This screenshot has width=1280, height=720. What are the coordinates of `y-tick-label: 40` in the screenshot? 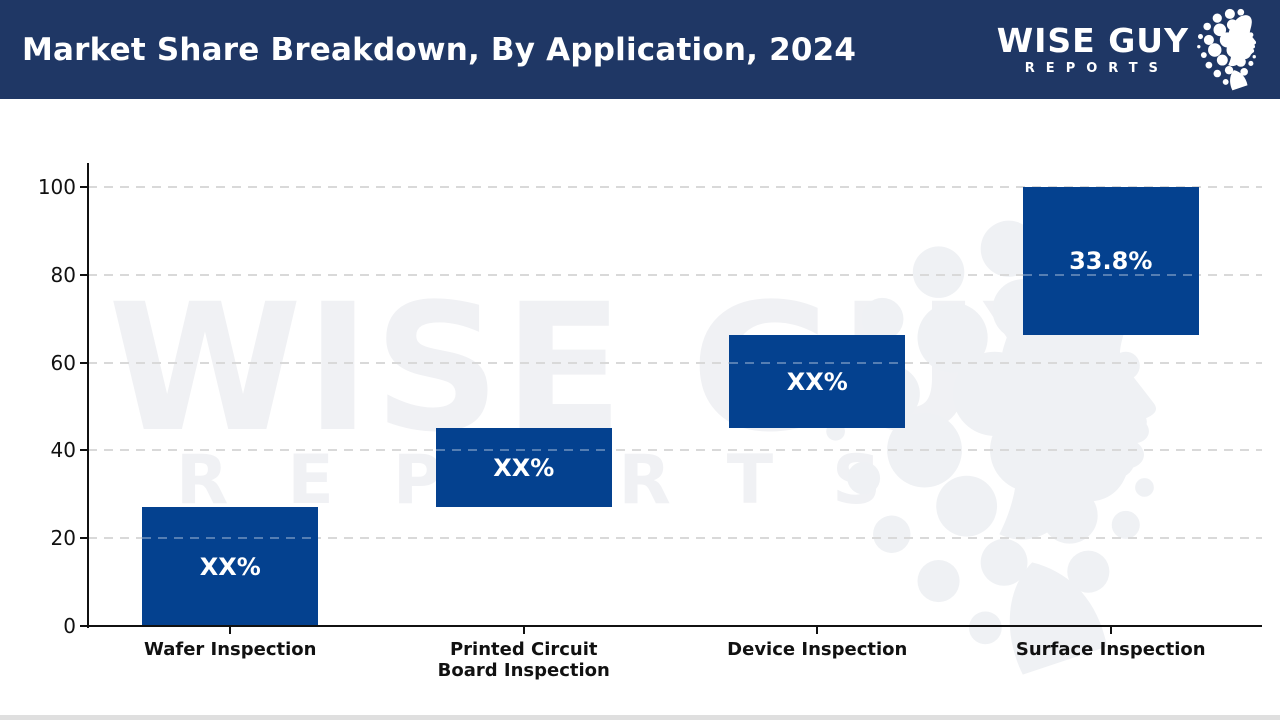 It's located at (63, 450).